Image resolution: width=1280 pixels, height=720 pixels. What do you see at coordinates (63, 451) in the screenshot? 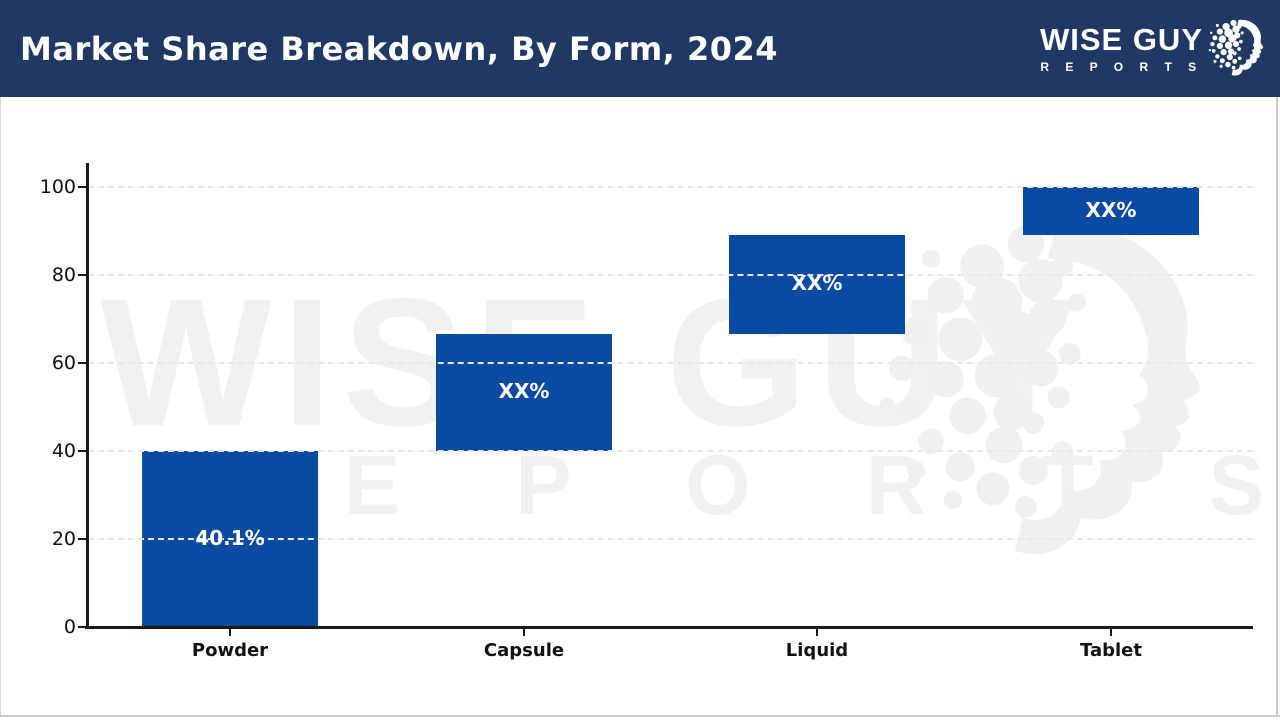
I see `y-tick-label: 40` at bounding box center [63, 451].